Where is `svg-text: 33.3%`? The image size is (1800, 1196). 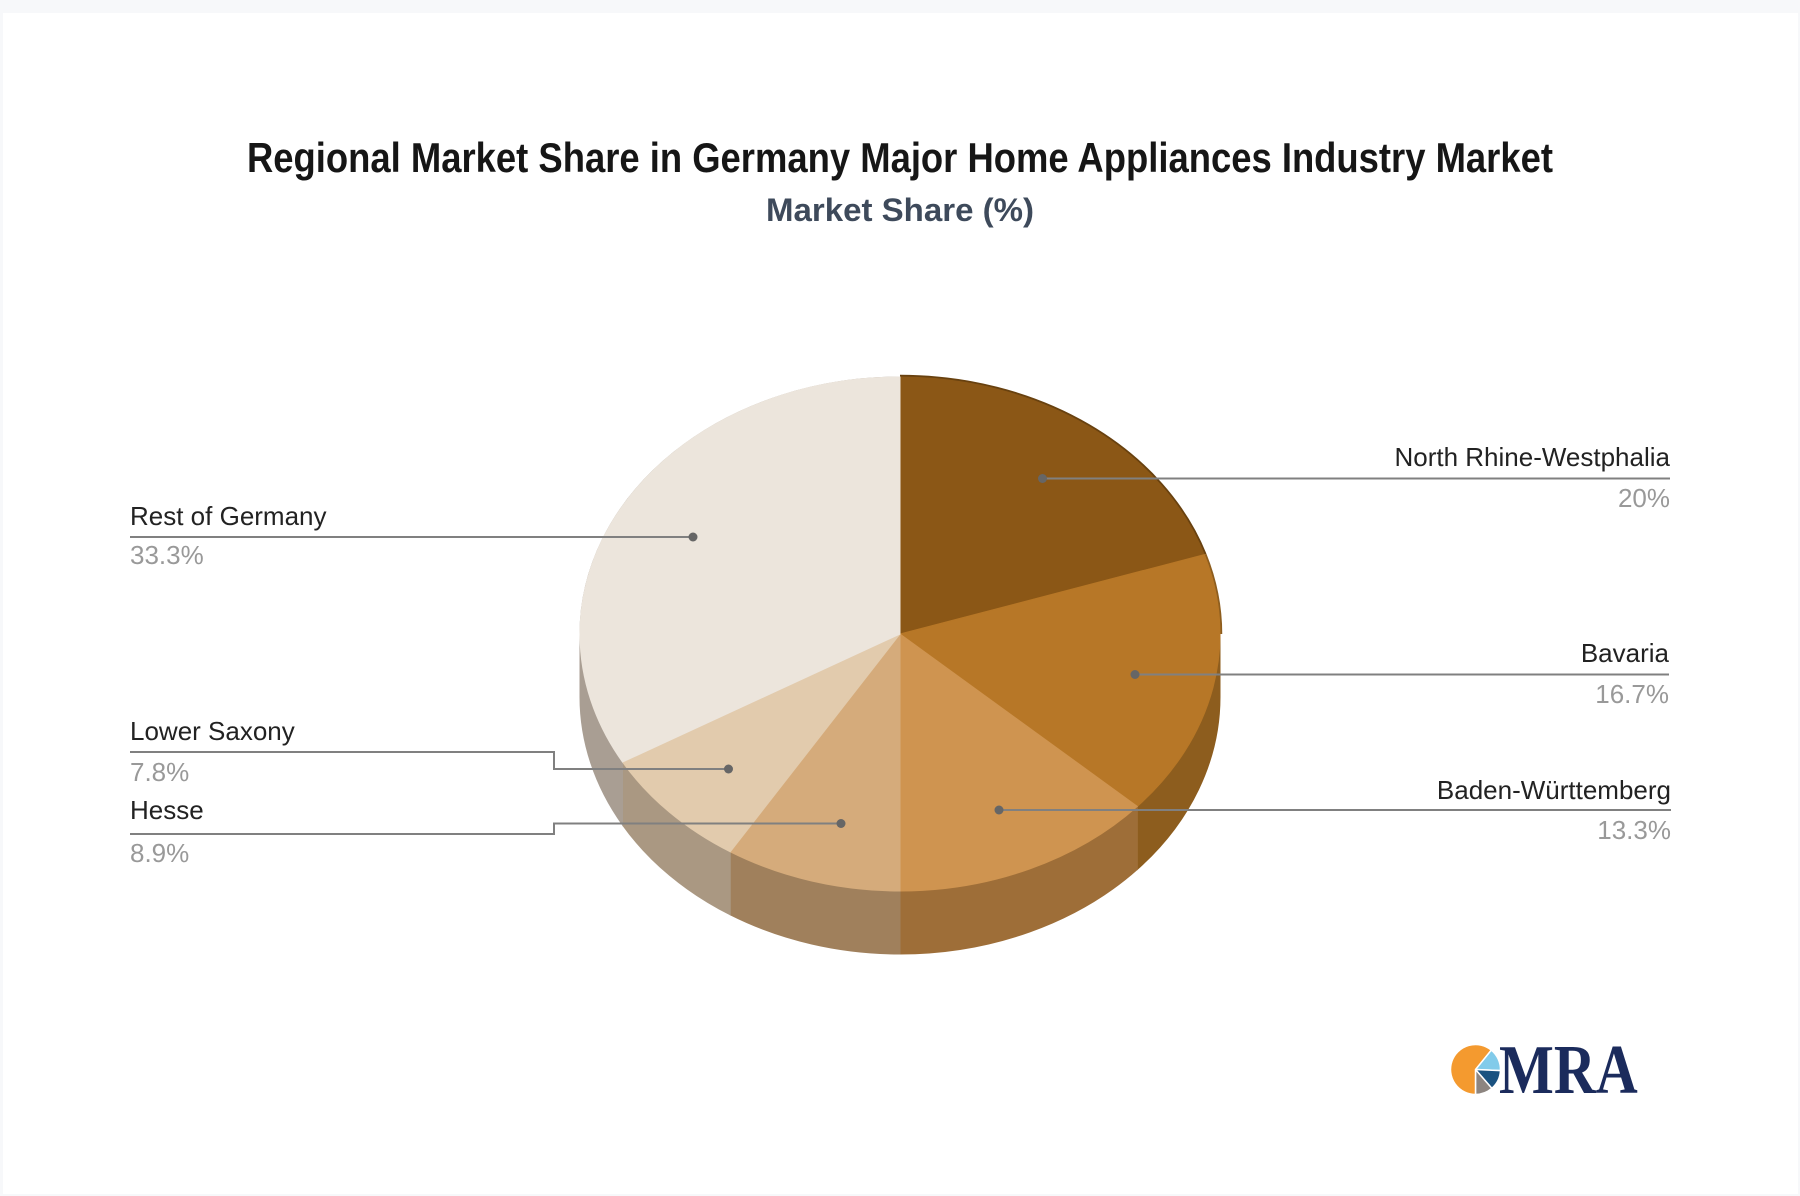
svg-text: 33.3% is located at coordinates (167, 555).